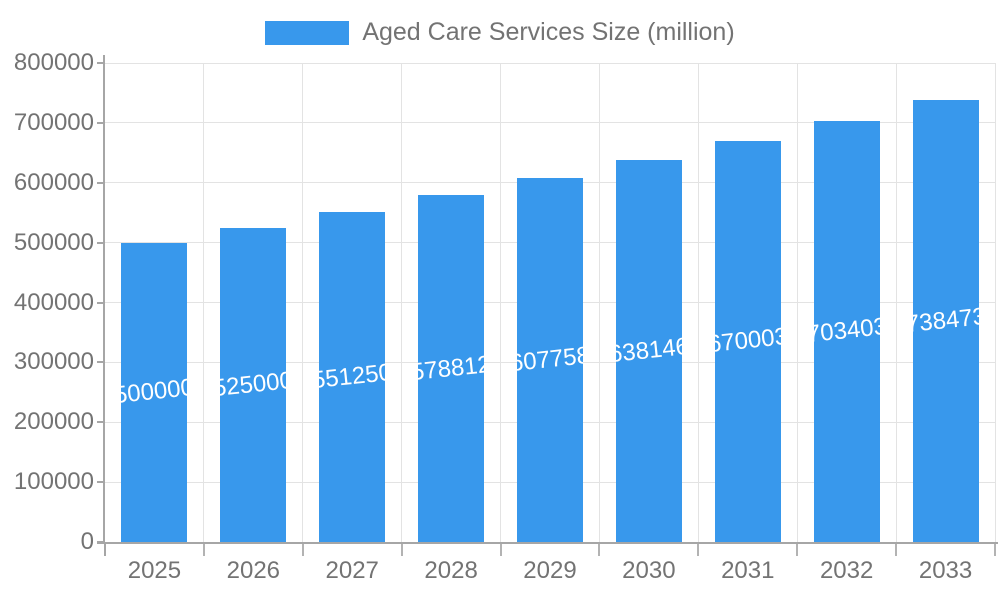 The image size is (1000, 600). What do you see at coordinates (53, 482) in the screenshot?
I see `y-tick-label: 100000` at bounding box center [53, 482].